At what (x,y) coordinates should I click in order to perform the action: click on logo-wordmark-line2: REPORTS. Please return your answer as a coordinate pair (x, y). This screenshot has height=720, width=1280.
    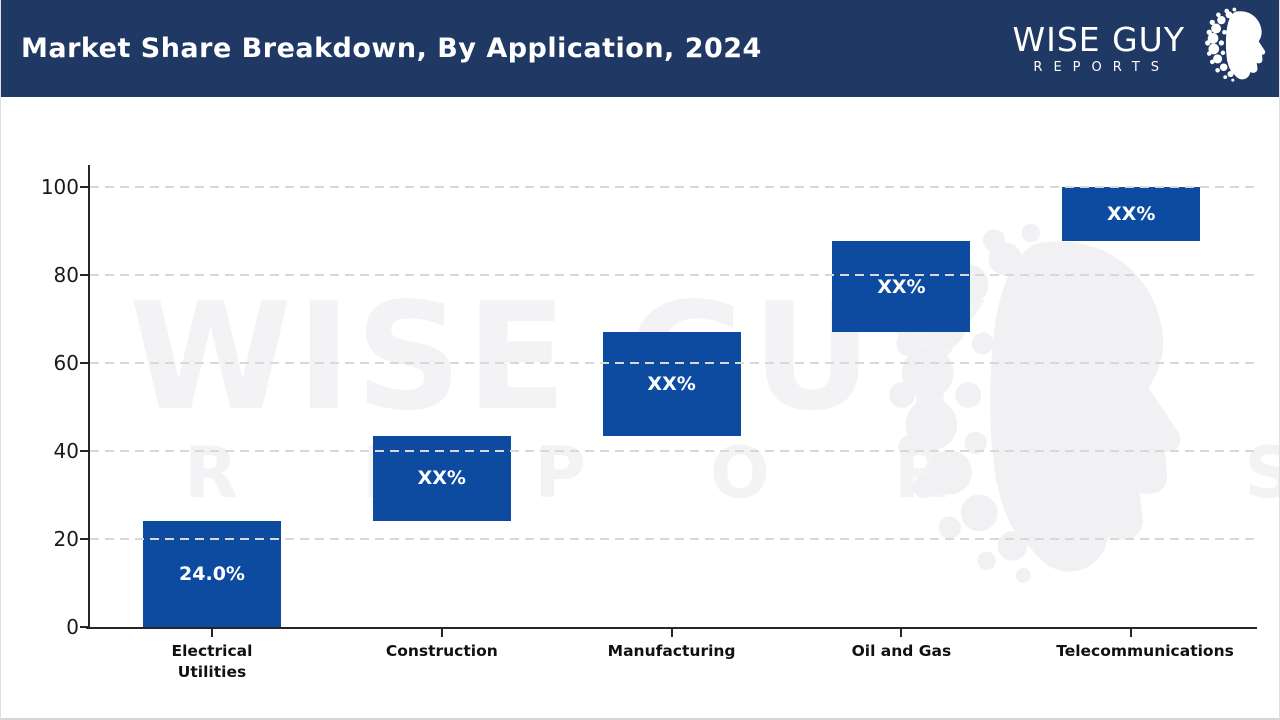
    Looking at the image, I should click on (1102, 67).